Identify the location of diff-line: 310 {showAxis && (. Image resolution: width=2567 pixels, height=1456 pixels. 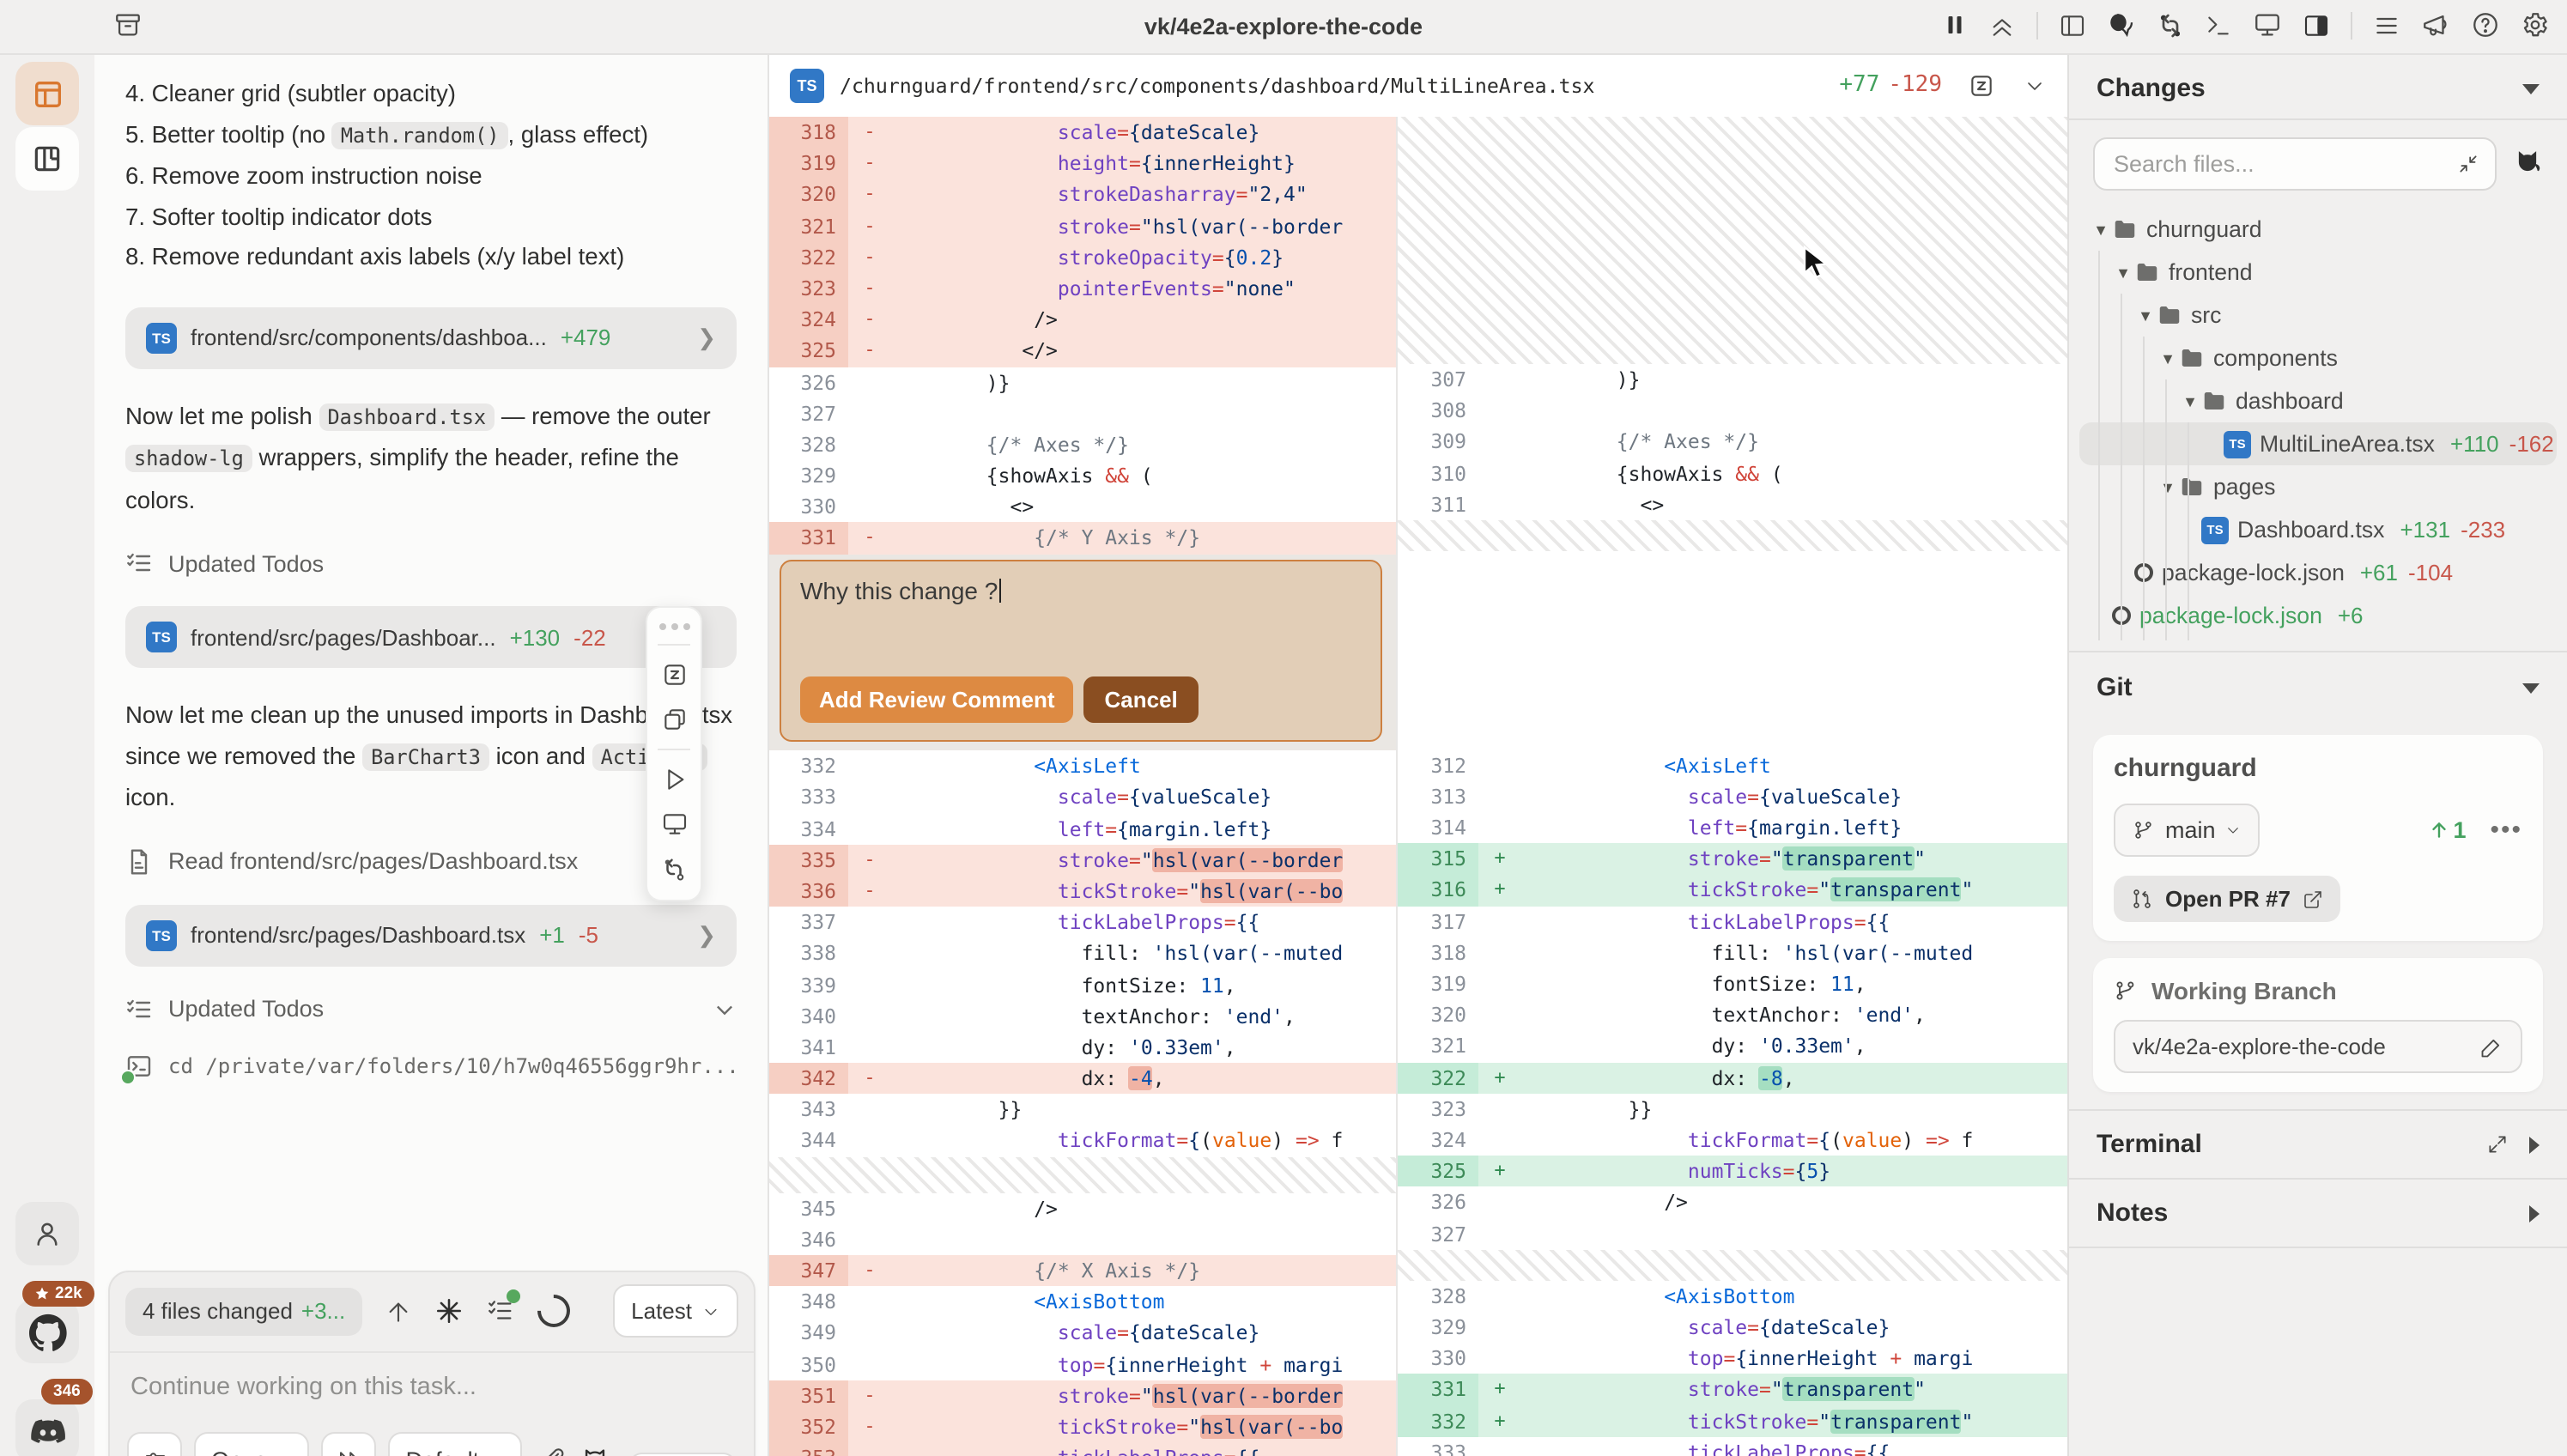
(1607, 474).